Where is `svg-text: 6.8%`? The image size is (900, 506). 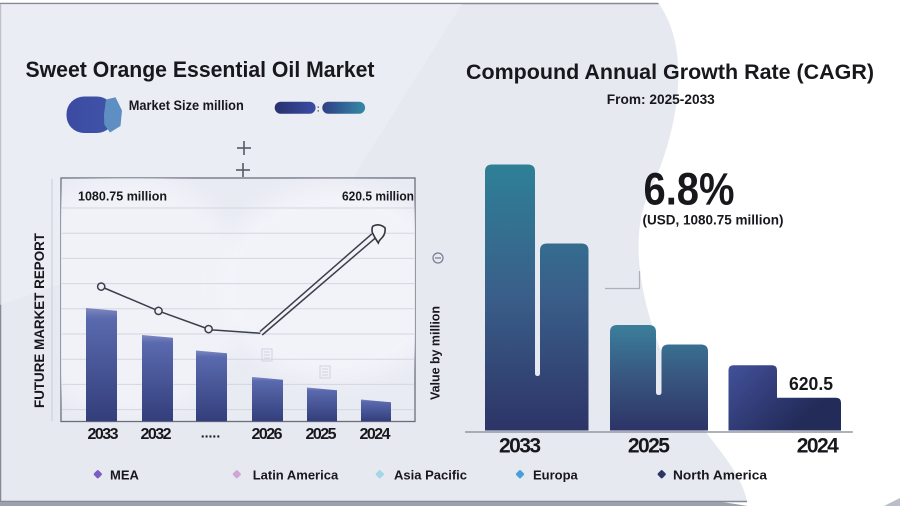
svg-text: 6.8% is located at coordinates (689, 189).